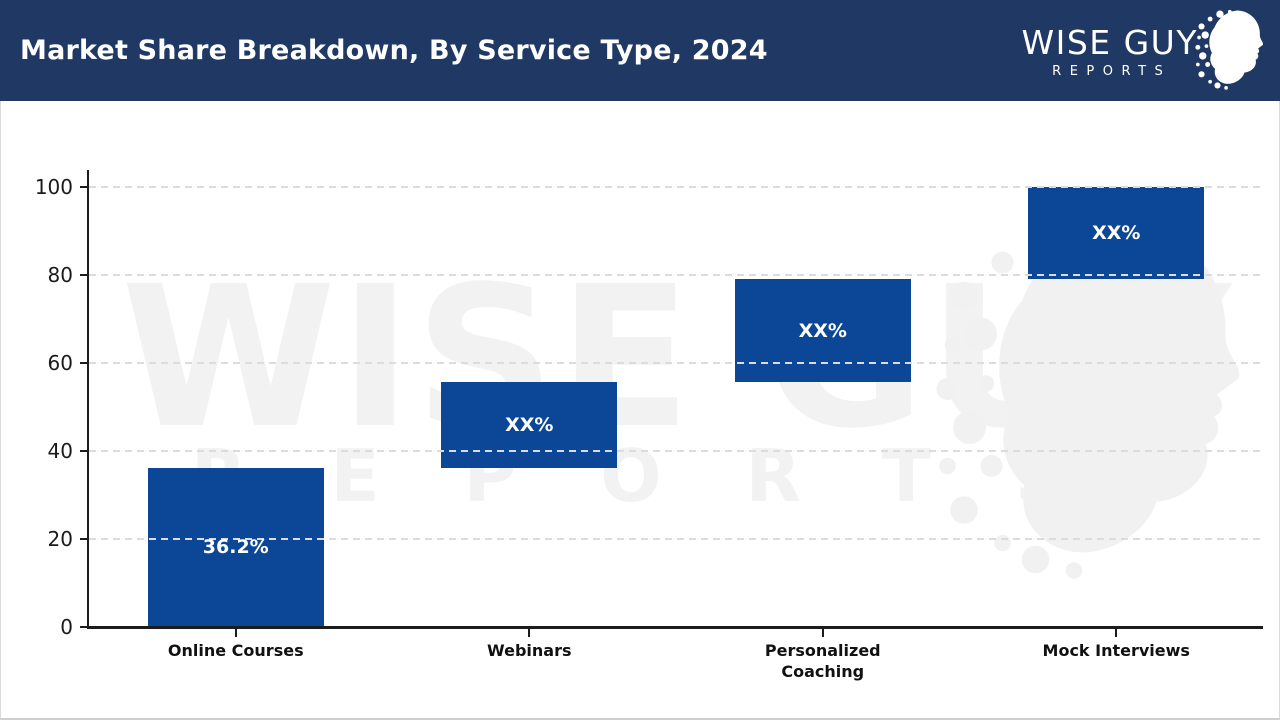 This screenshot has height=720, width=1280. What do you see at coordinates (60, 363) in the screenshot?
I see `y-tick-label: 60` at bounding box center [60, 363].